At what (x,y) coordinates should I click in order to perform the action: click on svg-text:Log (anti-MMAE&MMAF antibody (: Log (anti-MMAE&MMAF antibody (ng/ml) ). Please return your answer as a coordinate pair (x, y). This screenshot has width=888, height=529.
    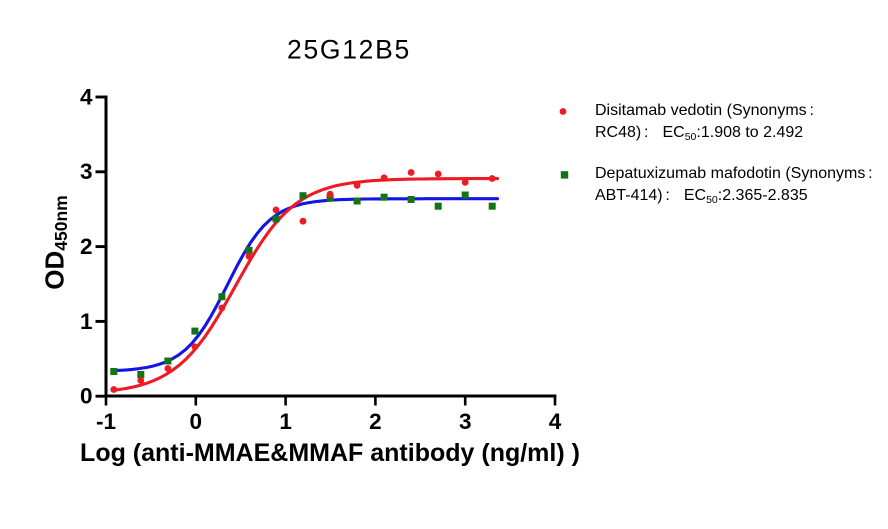
    Looking at the image, I should click on (330, 453).